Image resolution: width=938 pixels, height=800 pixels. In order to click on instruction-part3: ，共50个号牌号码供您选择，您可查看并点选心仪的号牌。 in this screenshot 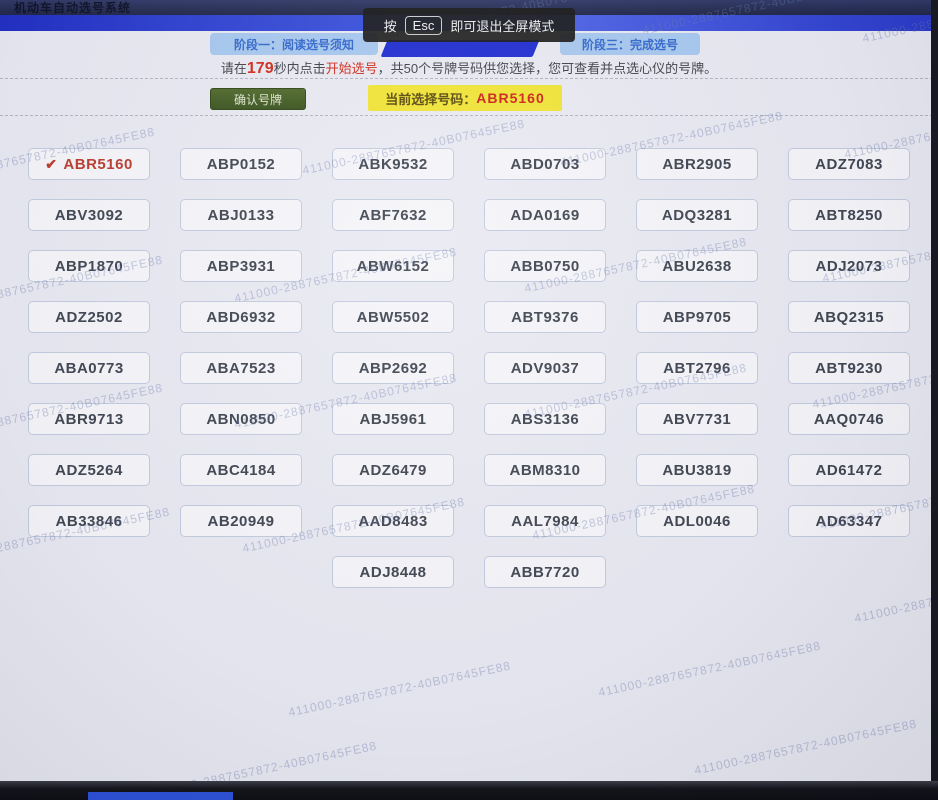, I will do `click(547, 68)`.